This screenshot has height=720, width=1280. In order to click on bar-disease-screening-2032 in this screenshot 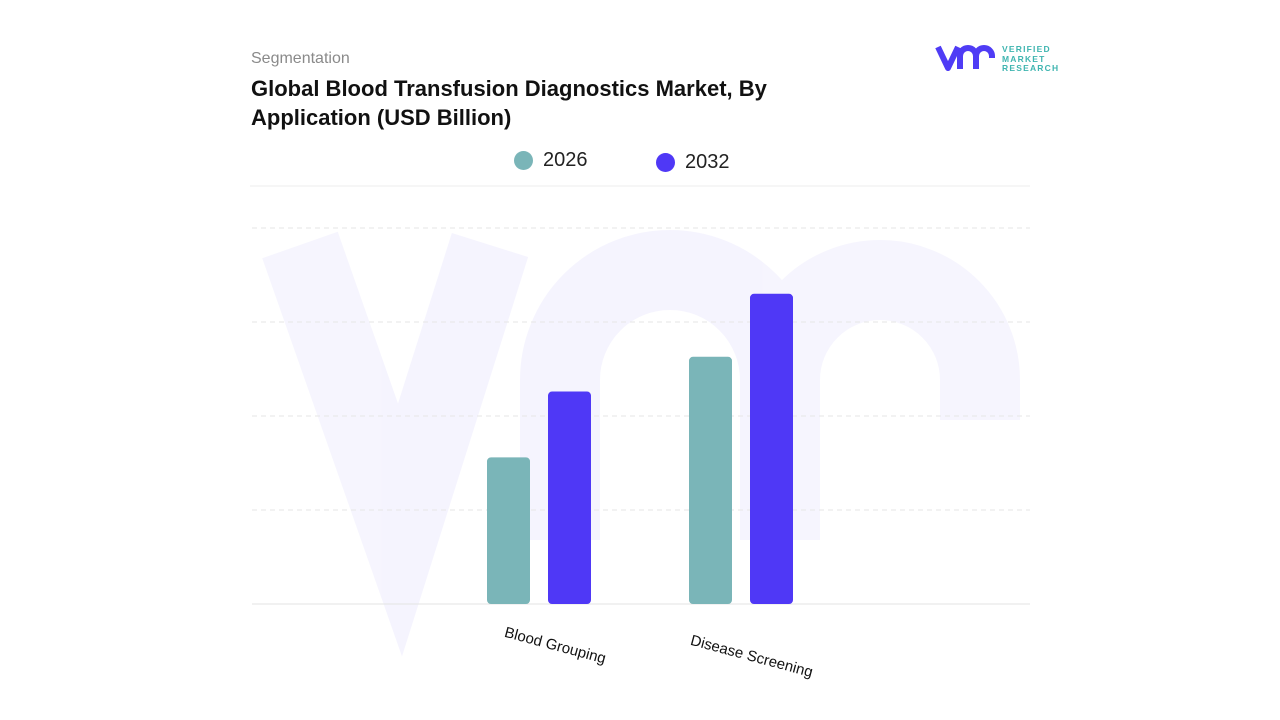, I will do `click(771, 448)`.